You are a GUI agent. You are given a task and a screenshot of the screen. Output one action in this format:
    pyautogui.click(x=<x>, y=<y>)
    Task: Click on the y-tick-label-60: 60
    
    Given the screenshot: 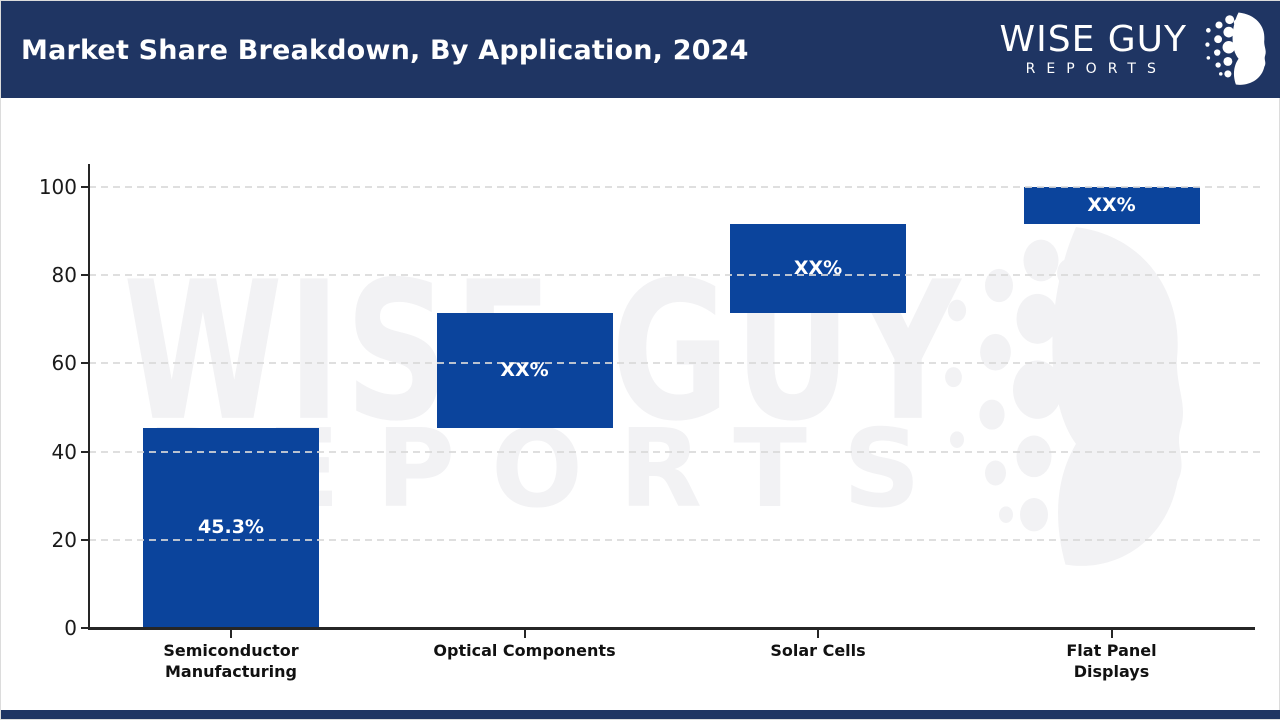 What is the action you would take?
    pyautogui.click(x=64, y=363)
    